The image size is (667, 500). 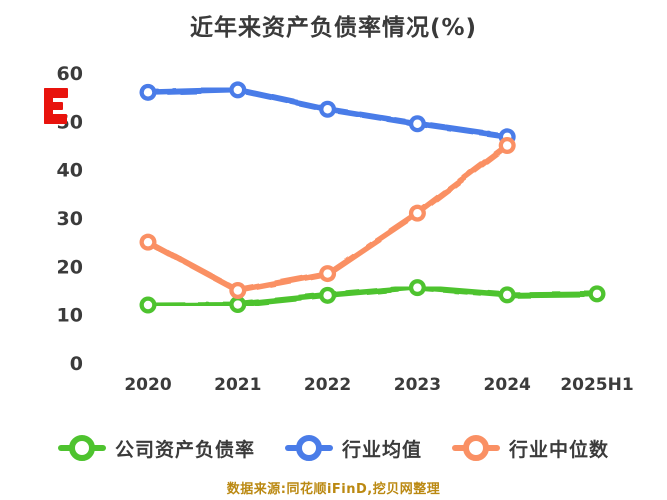 I want to click on y-tick-label: 10, so click(x=70, y=316).